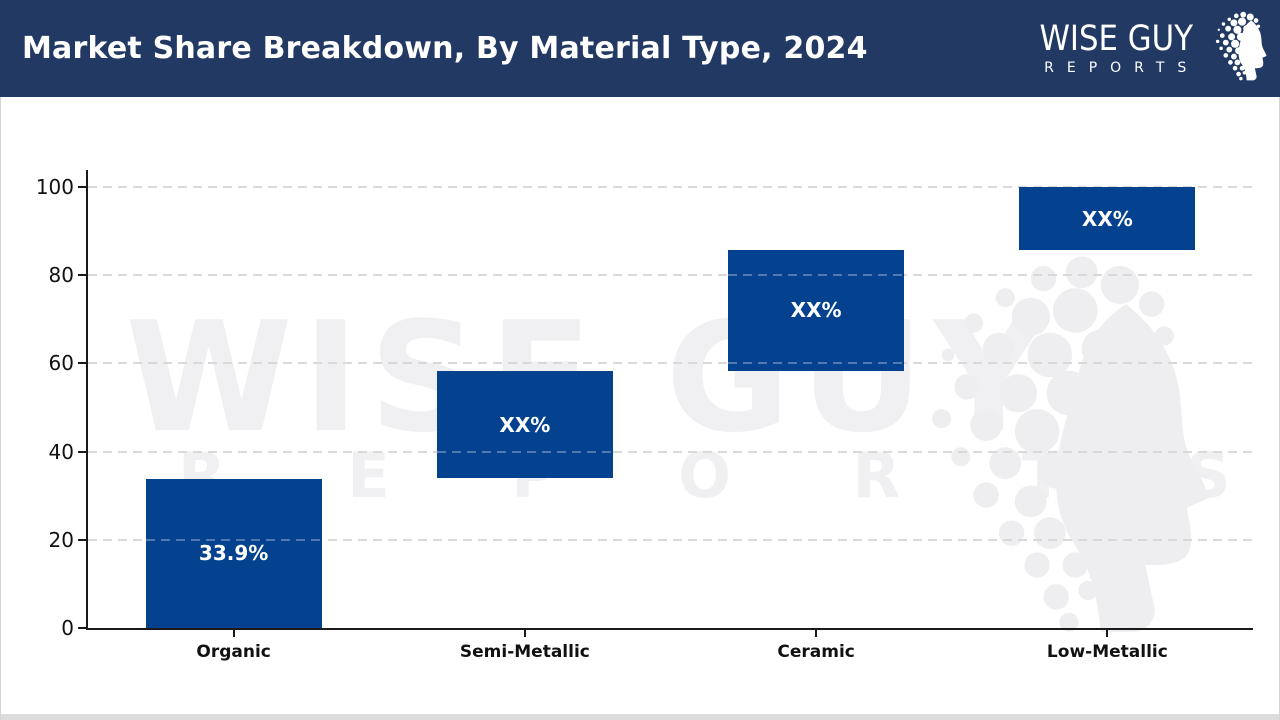 The width and height of the screenshot is (1280, 720). I want to click on left-edge-line, so click(0, 408).